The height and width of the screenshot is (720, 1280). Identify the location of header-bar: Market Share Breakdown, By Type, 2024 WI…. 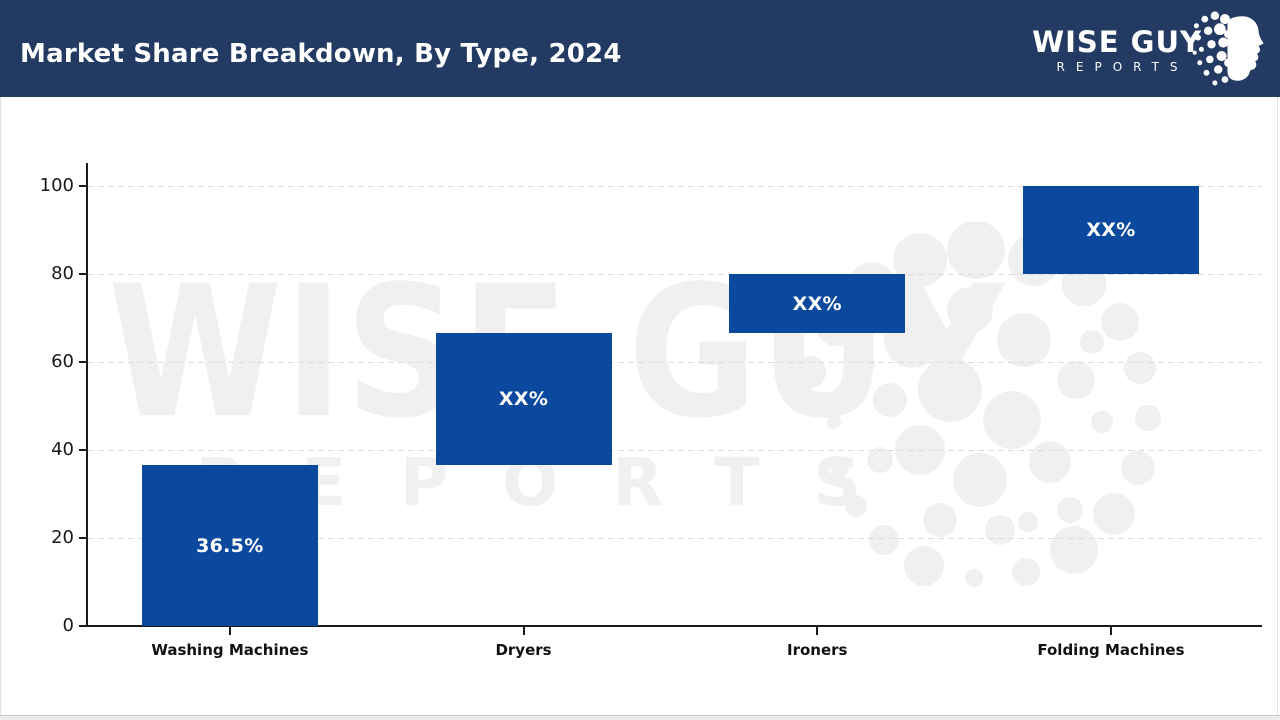
(640, 48).